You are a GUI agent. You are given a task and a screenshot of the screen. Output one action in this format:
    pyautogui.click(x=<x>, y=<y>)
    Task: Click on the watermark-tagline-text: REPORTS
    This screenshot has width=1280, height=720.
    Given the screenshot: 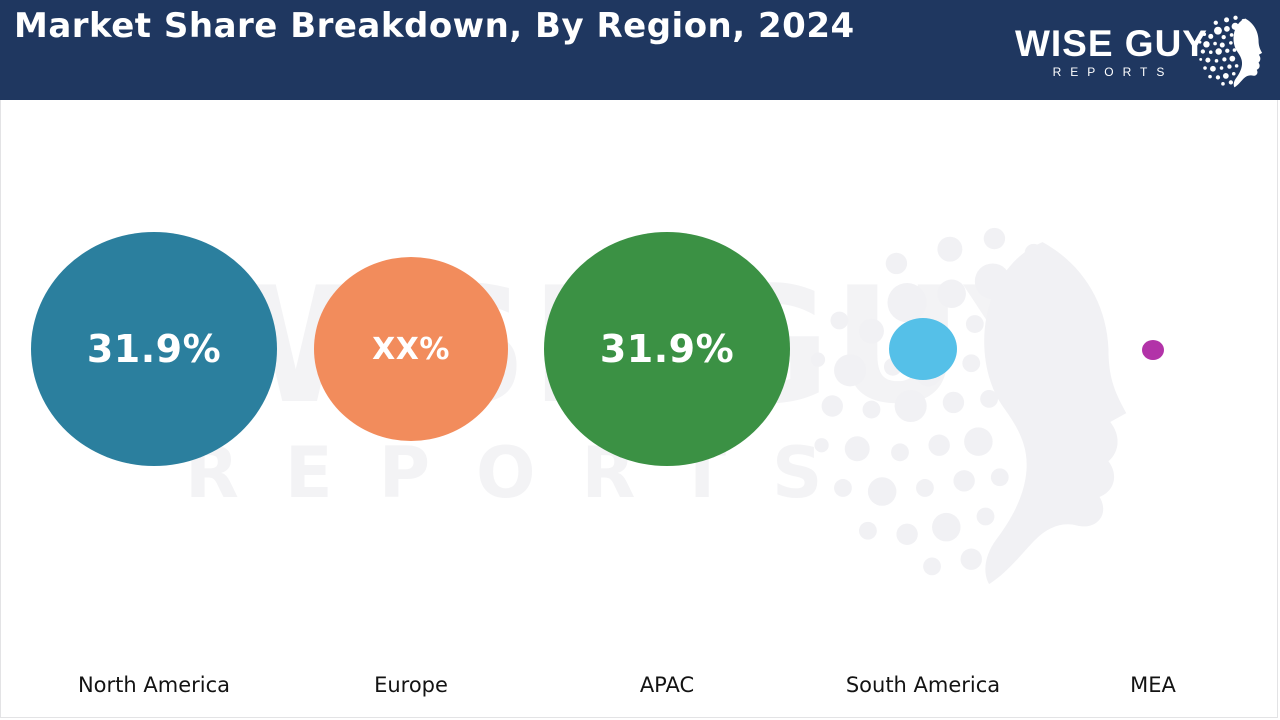 What is the action you would take?
    pyautogui.click(x=527, y=473)
    